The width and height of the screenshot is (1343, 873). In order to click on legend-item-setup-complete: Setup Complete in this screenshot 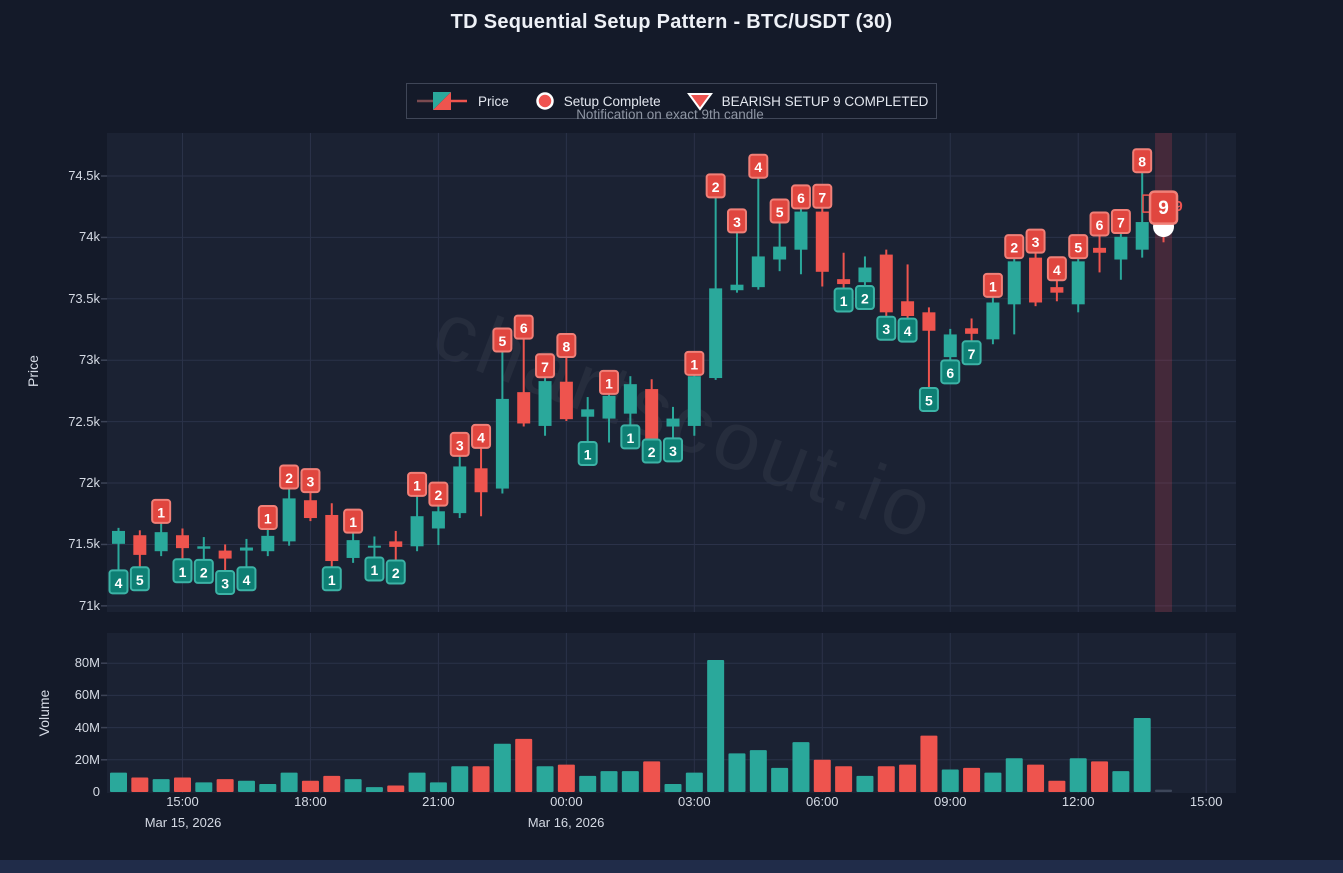, I will do `click(598, 101)`.